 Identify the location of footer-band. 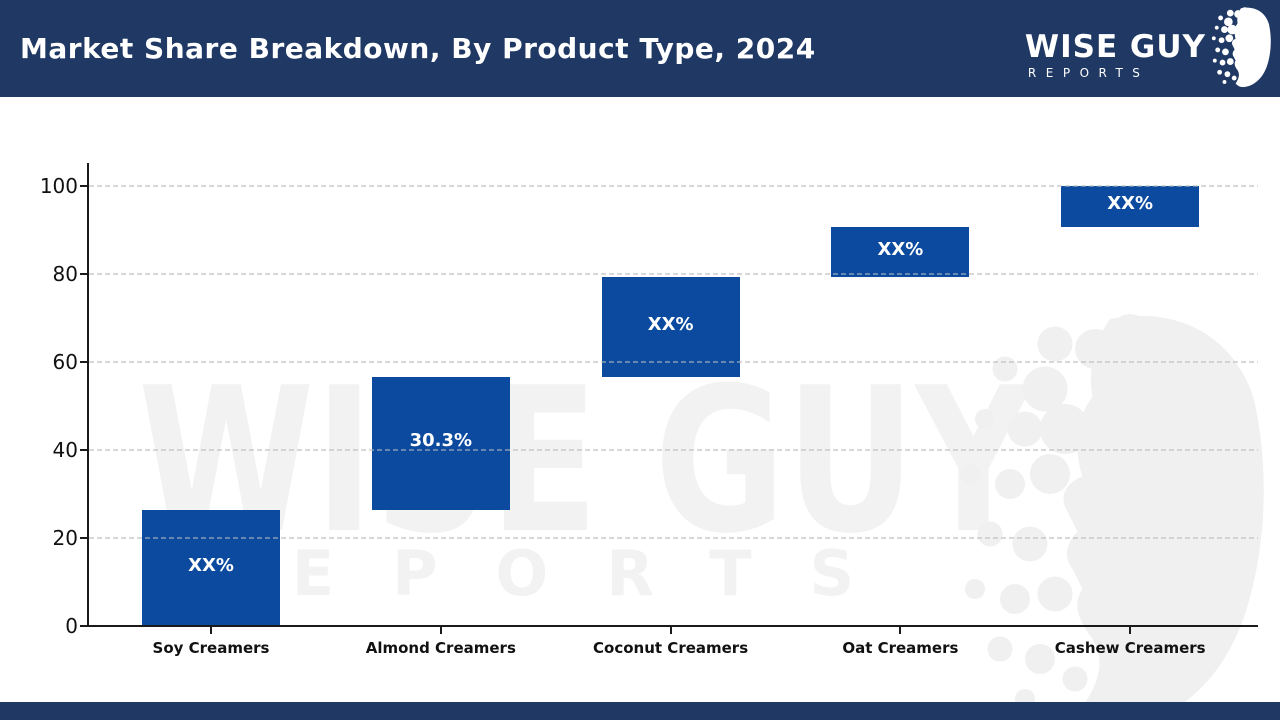
(640, 711).